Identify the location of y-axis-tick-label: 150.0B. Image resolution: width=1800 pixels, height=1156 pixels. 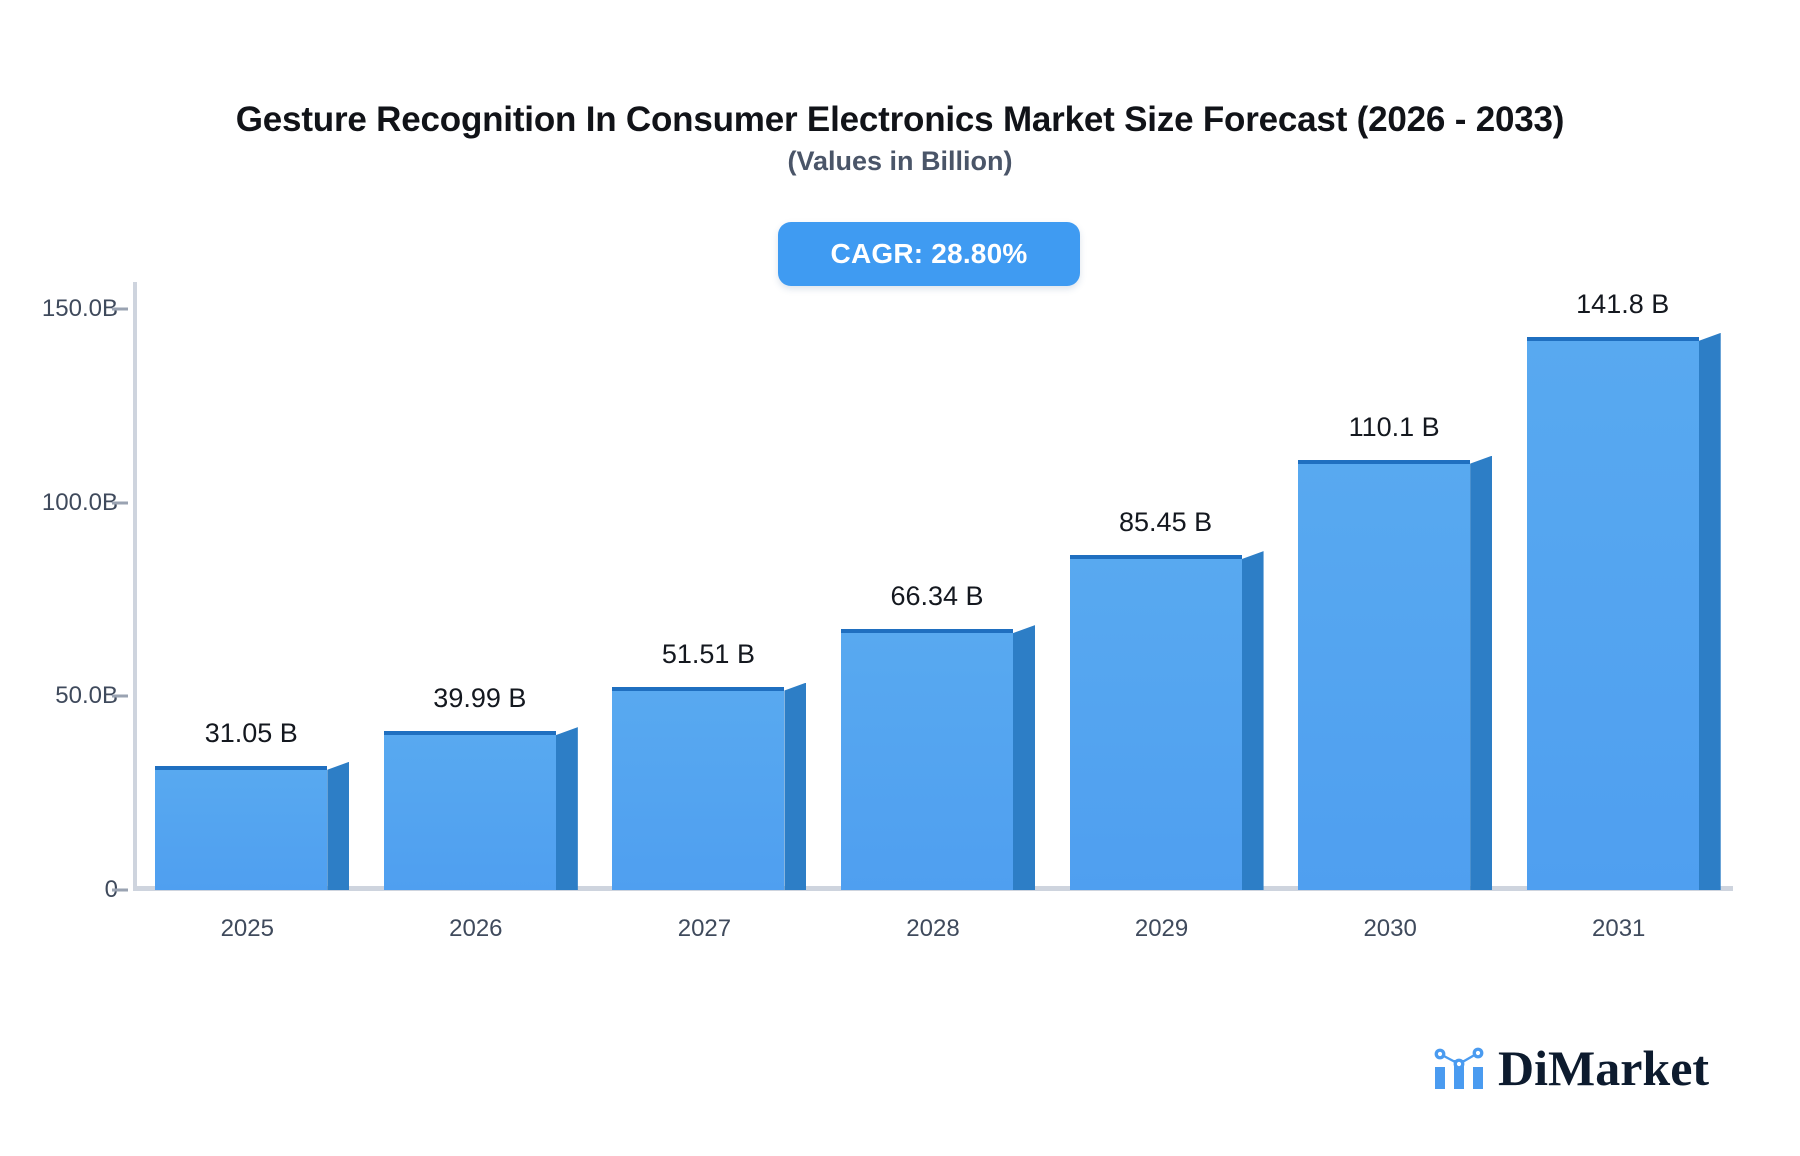
(79, 309).